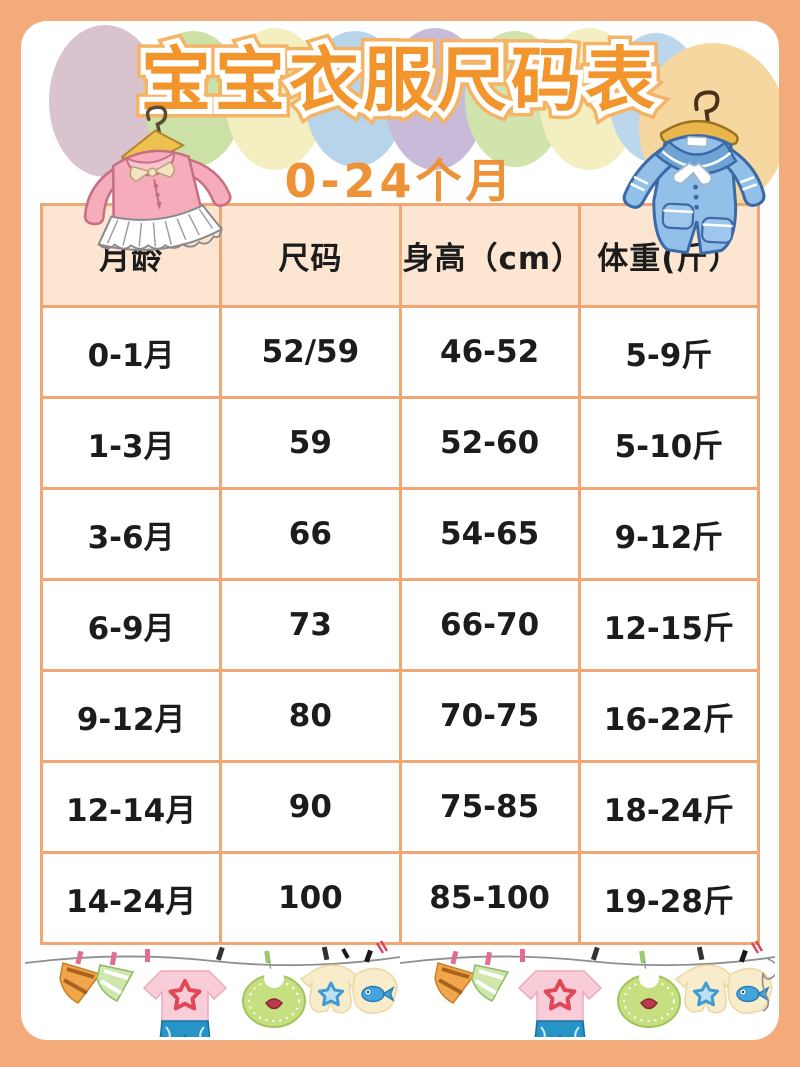  What do you see at coordinates (310, 625) in the screenshot?
I see `table-cell: 73` at bounding box center [310, 625].